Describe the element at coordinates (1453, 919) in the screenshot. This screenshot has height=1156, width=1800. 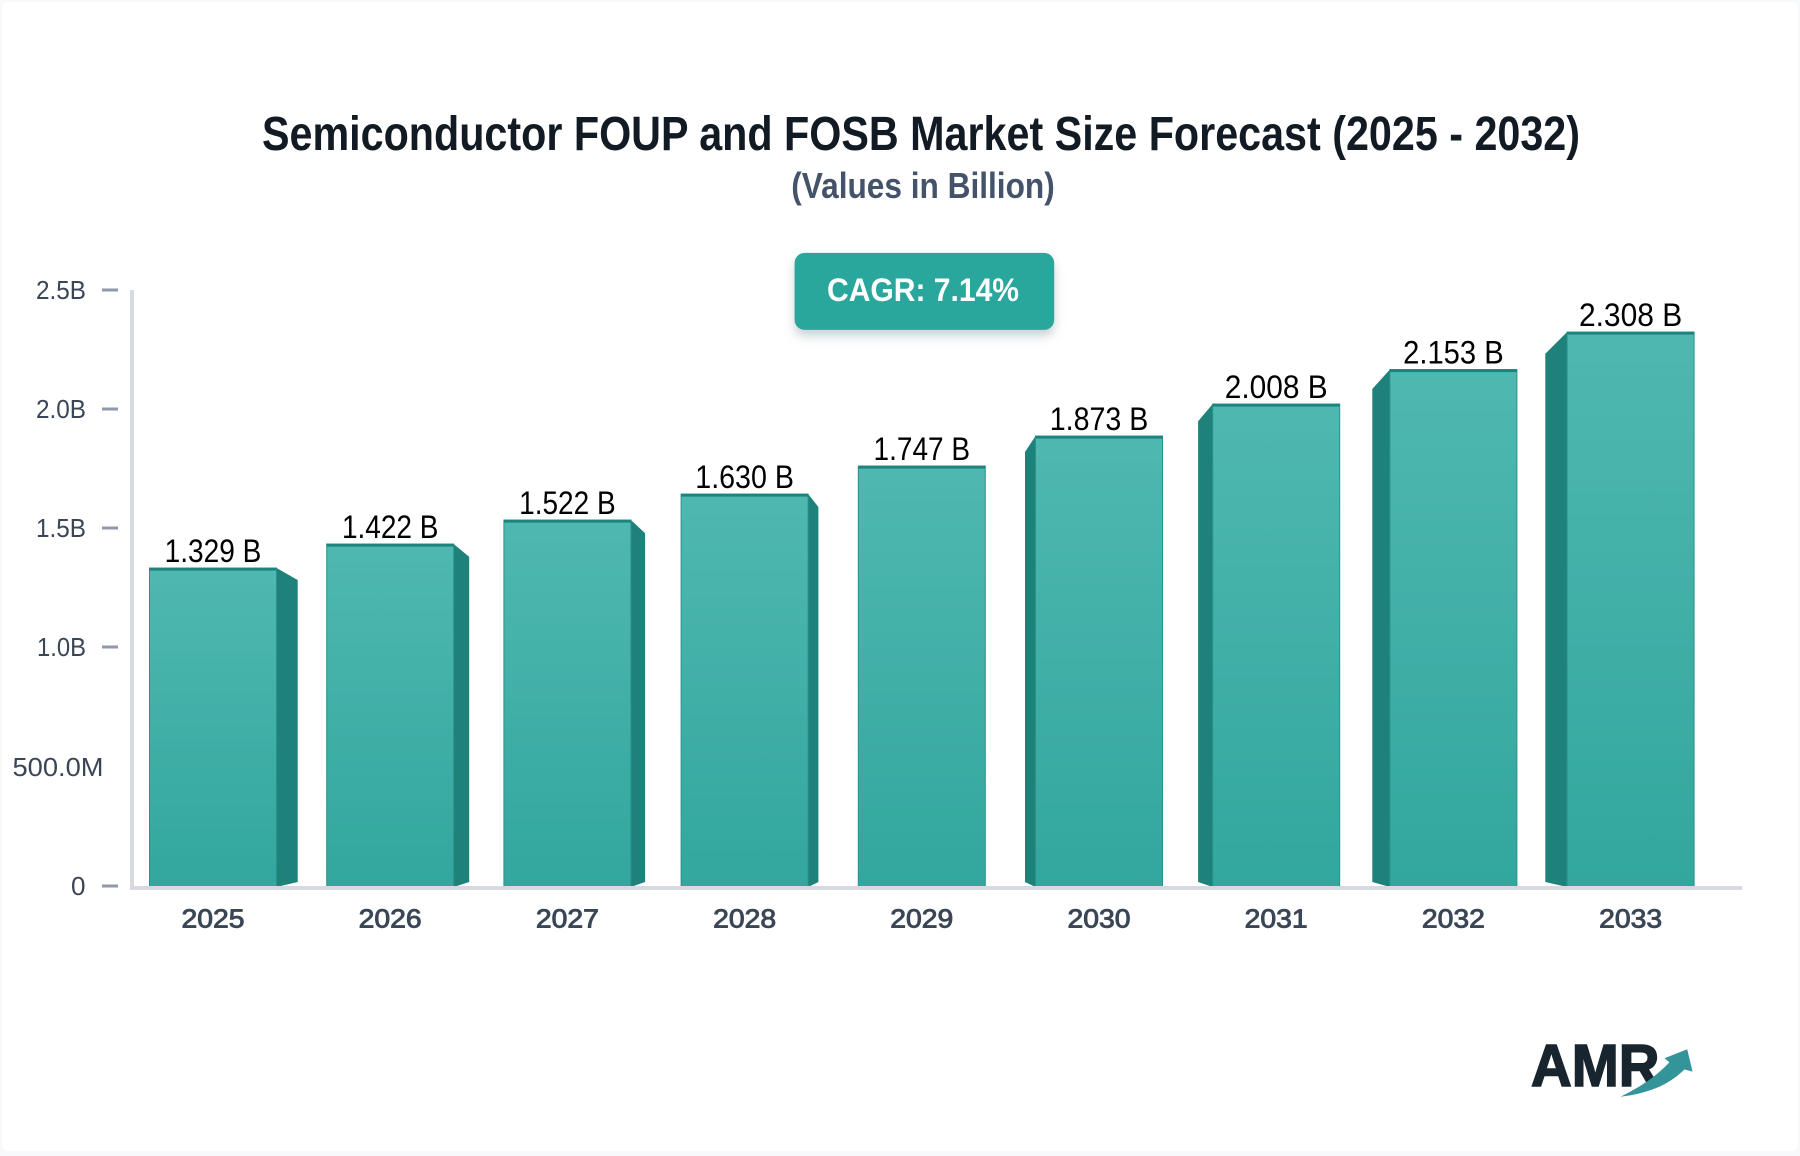
I see `svg-text: 2032` at that location.